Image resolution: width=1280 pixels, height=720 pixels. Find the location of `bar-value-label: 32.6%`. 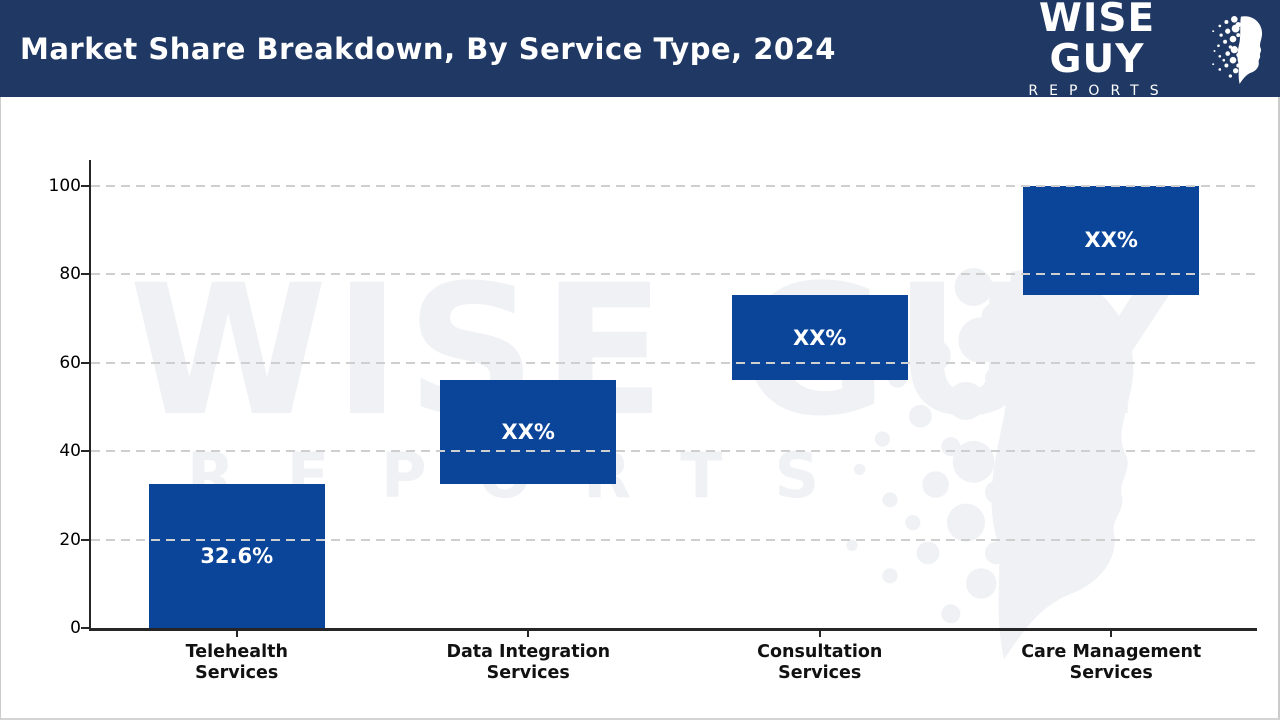

bar-value-label: 32.6% is located at coordinates (237, 555).